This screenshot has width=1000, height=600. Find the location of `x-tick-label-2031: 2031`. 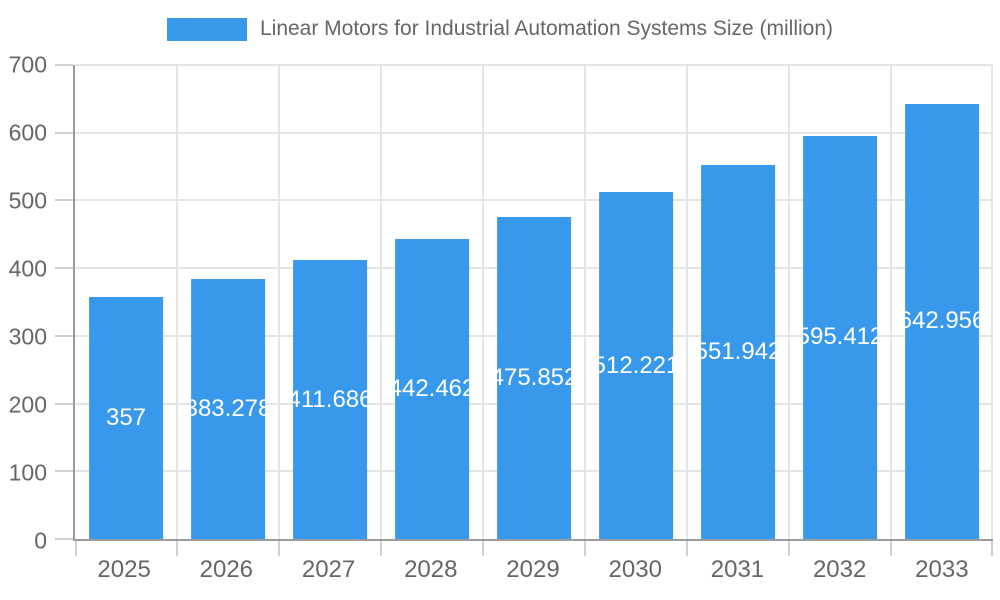

x-tick-label-2031: 2031 is located at coordinates (737, 569).